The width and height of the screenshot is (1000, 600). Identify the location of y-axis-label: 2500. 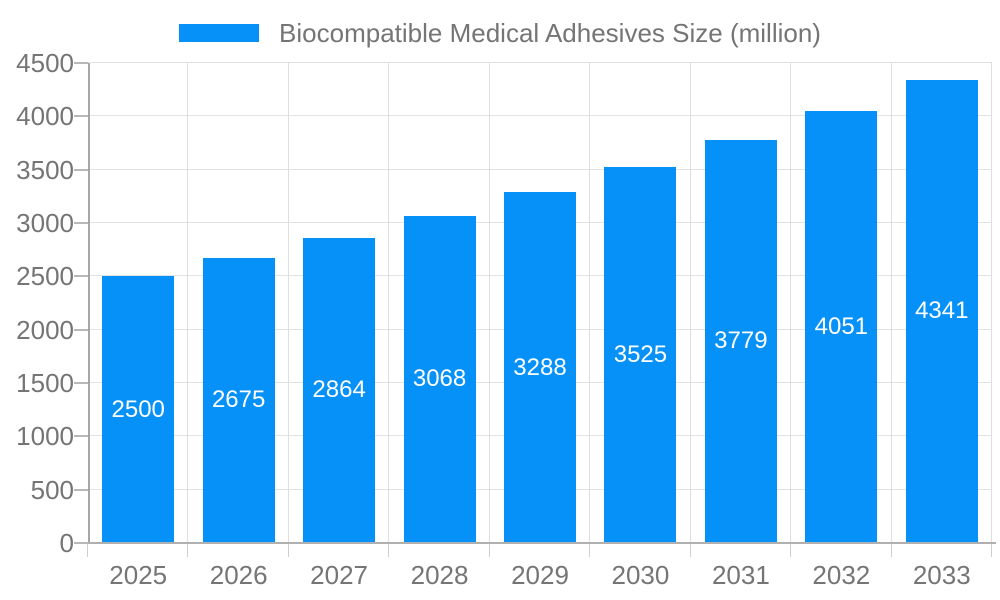
(45, 276).